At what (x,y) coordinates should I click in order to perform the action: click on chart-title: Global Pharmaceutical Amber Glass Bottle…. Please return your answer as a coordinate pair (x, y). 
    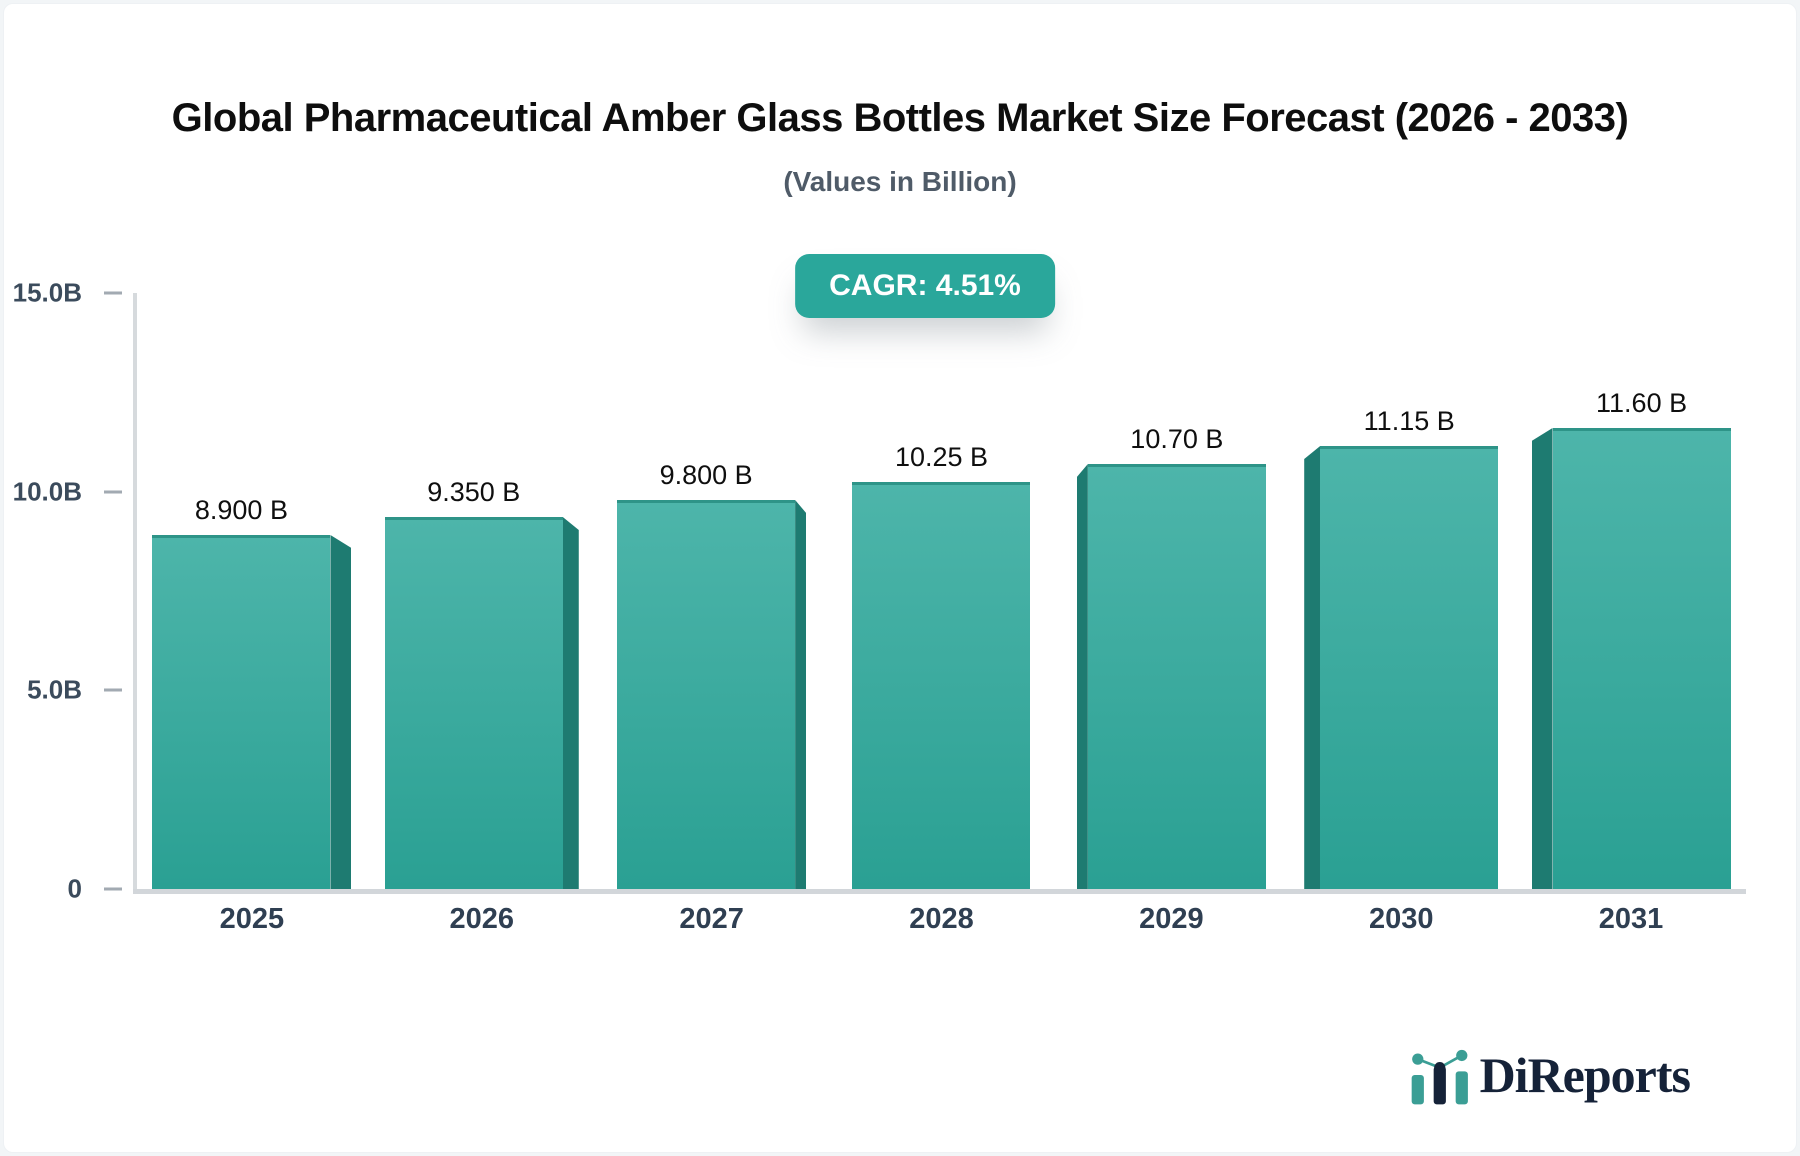
    Looking at the image, I should click on (900, 118).